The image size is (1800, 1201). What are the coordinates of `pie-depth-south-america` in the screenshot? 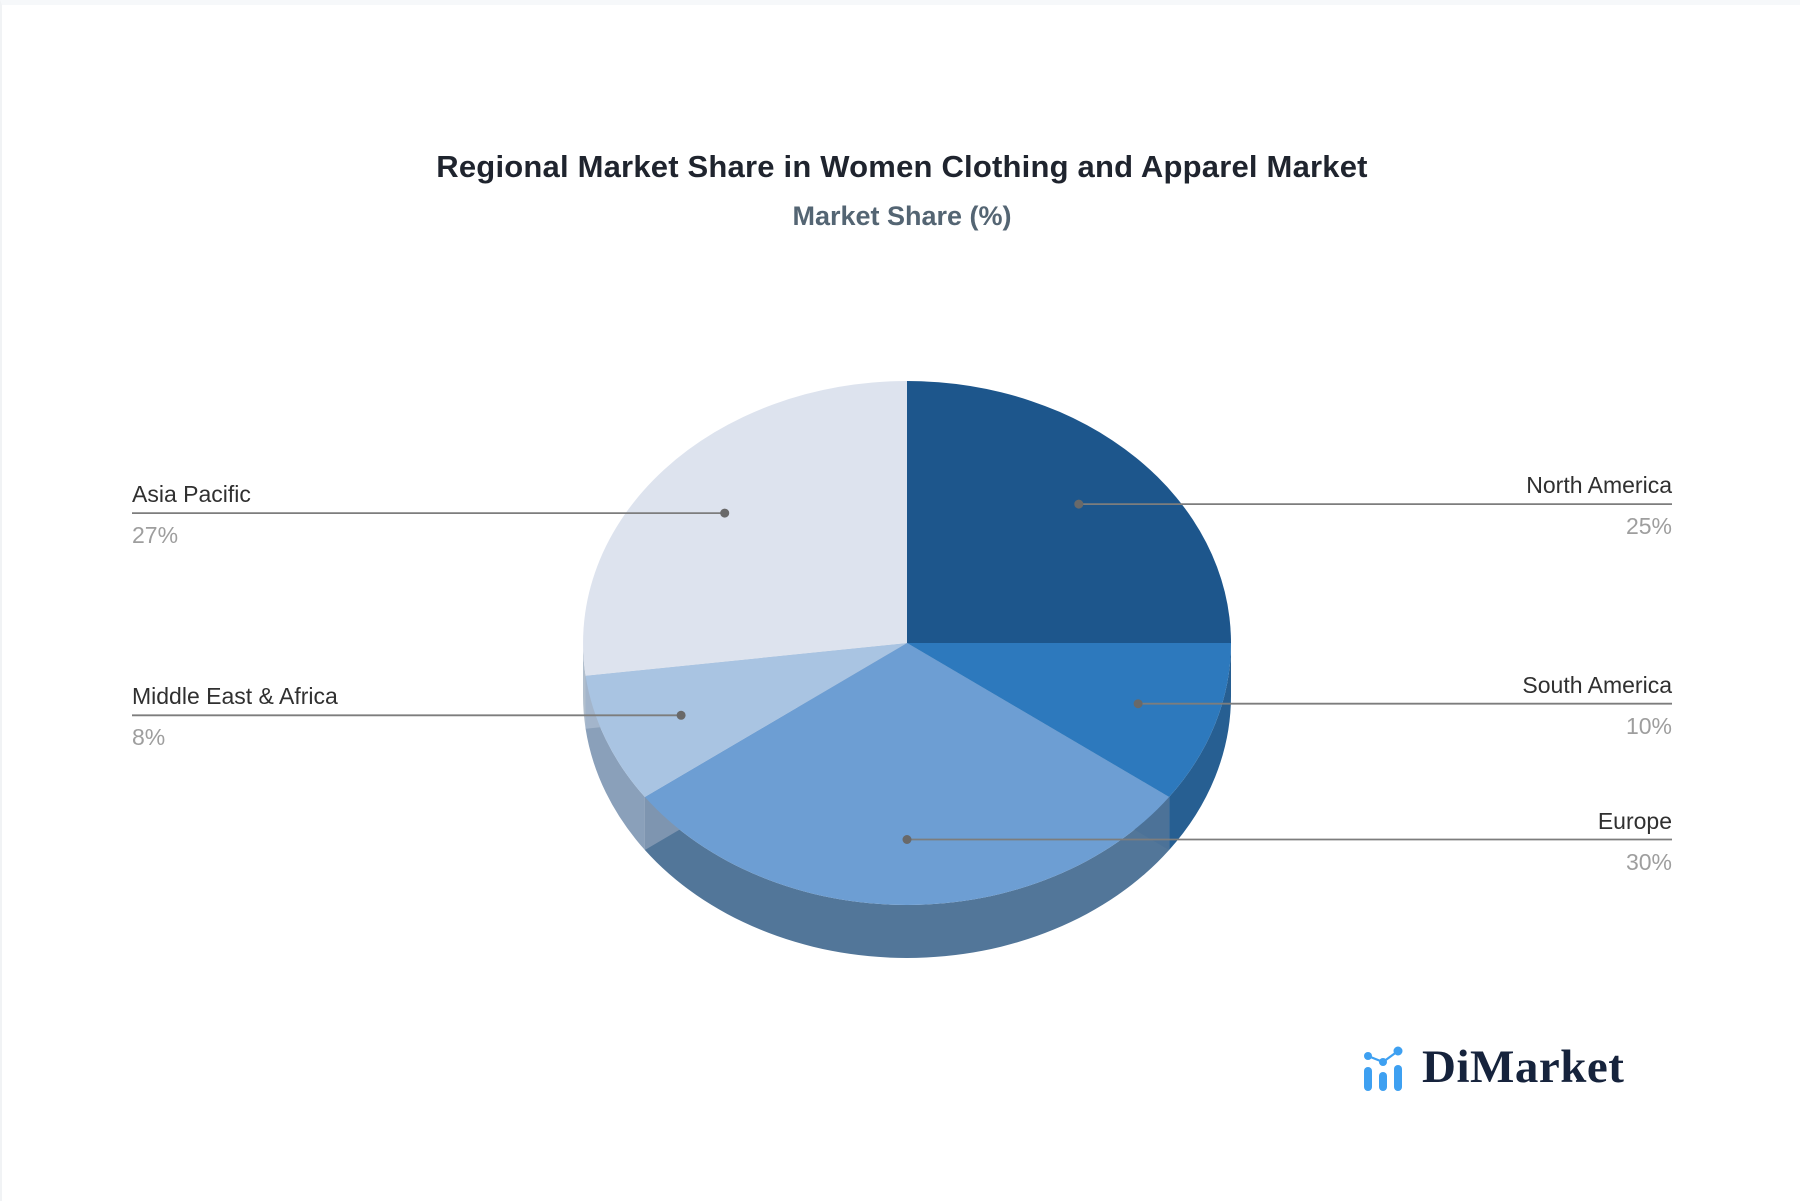 It's located at (1200, 746).